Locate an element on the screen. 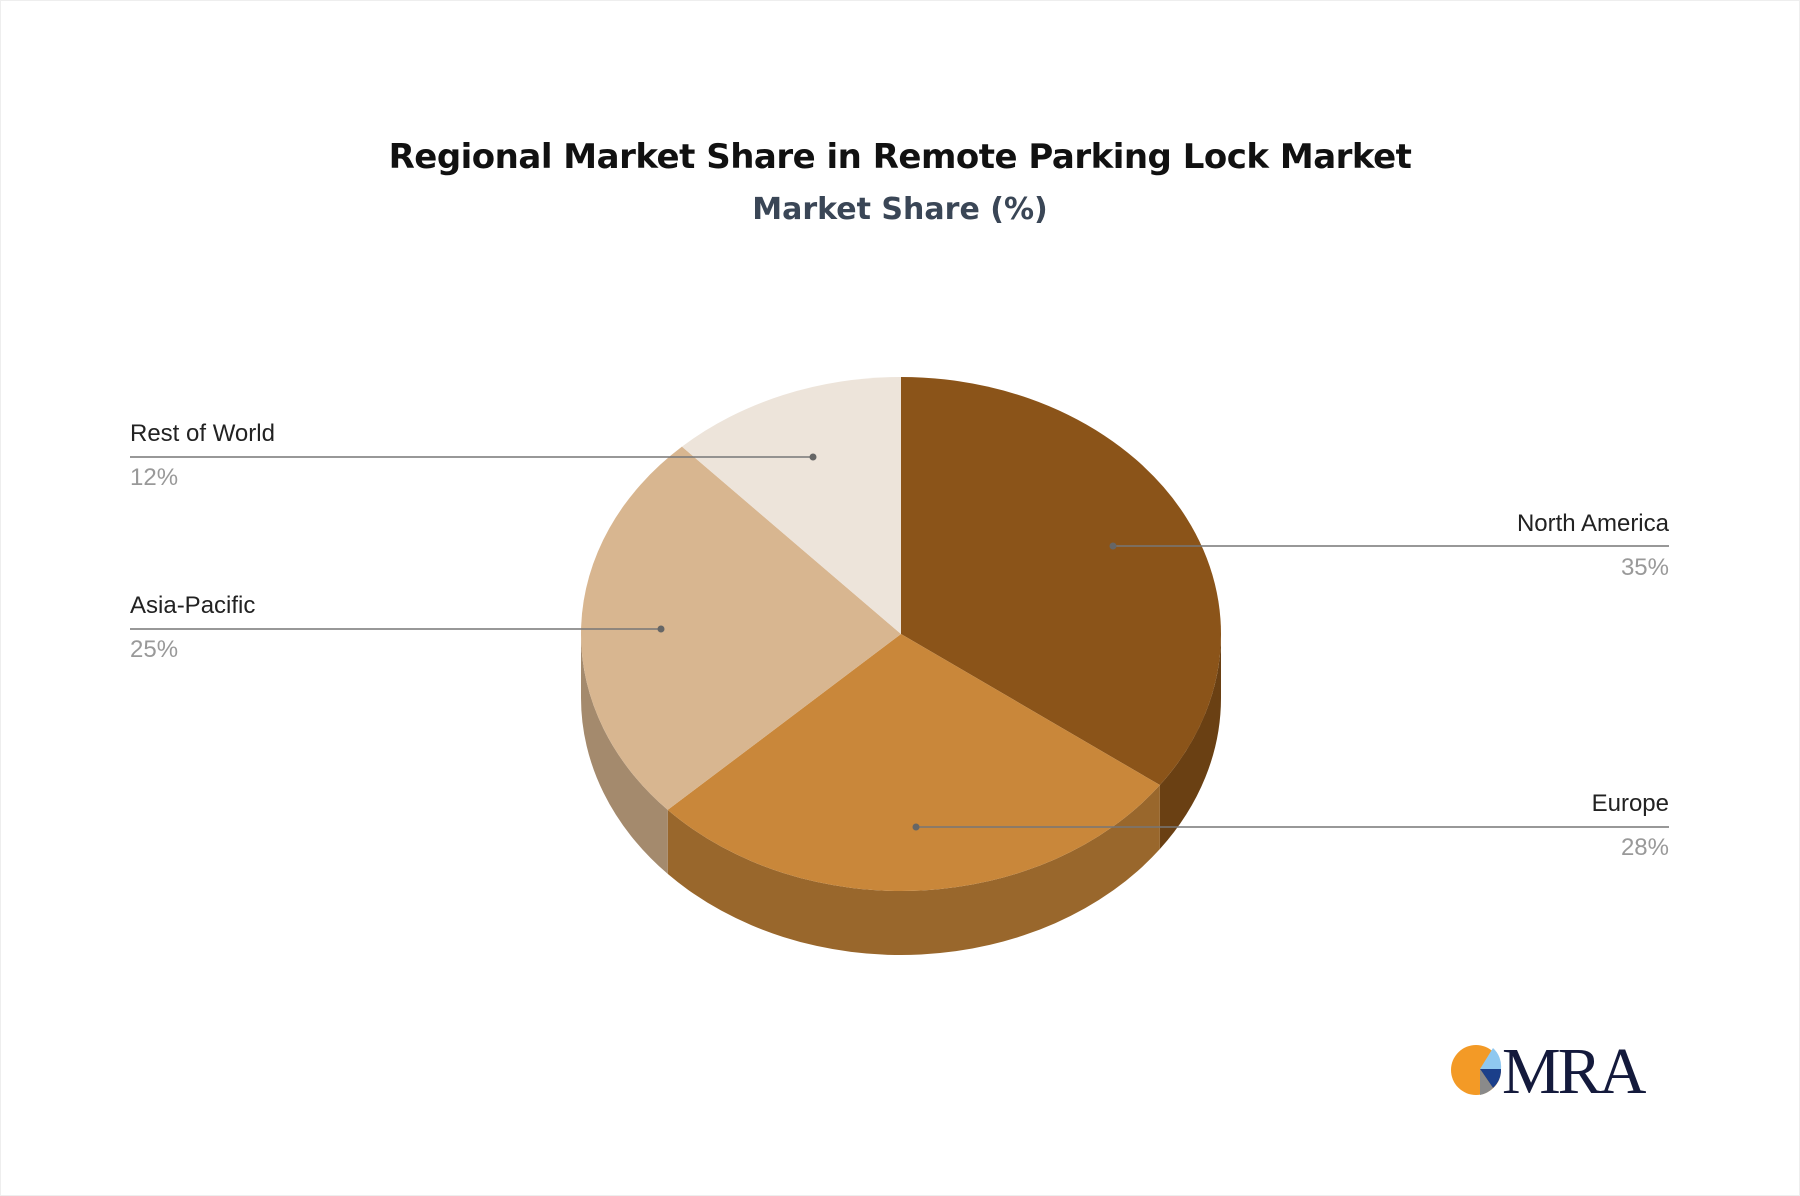 This screenshot has width=1800, height=1196. leader-dot-asia-pacific is located at coordinates (661, 629).